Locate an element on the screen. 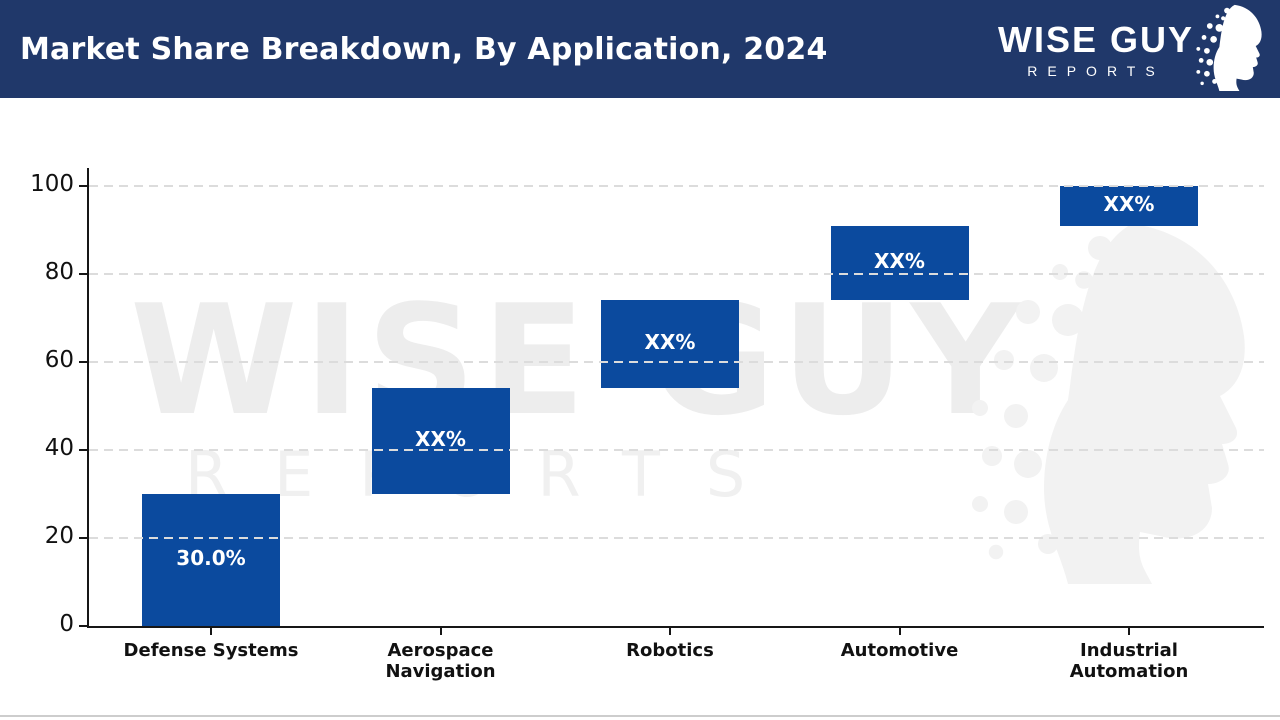  bar-value-label: 30.0% is located at coordinates (211, 558).